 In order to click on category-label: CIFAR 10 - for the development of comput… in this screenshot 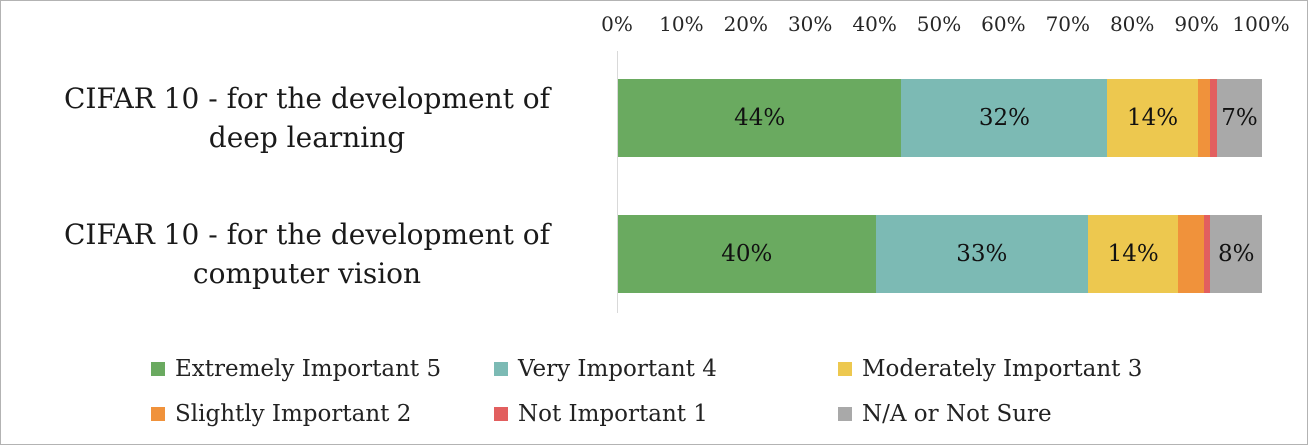, I will do `click(307, 254)`.